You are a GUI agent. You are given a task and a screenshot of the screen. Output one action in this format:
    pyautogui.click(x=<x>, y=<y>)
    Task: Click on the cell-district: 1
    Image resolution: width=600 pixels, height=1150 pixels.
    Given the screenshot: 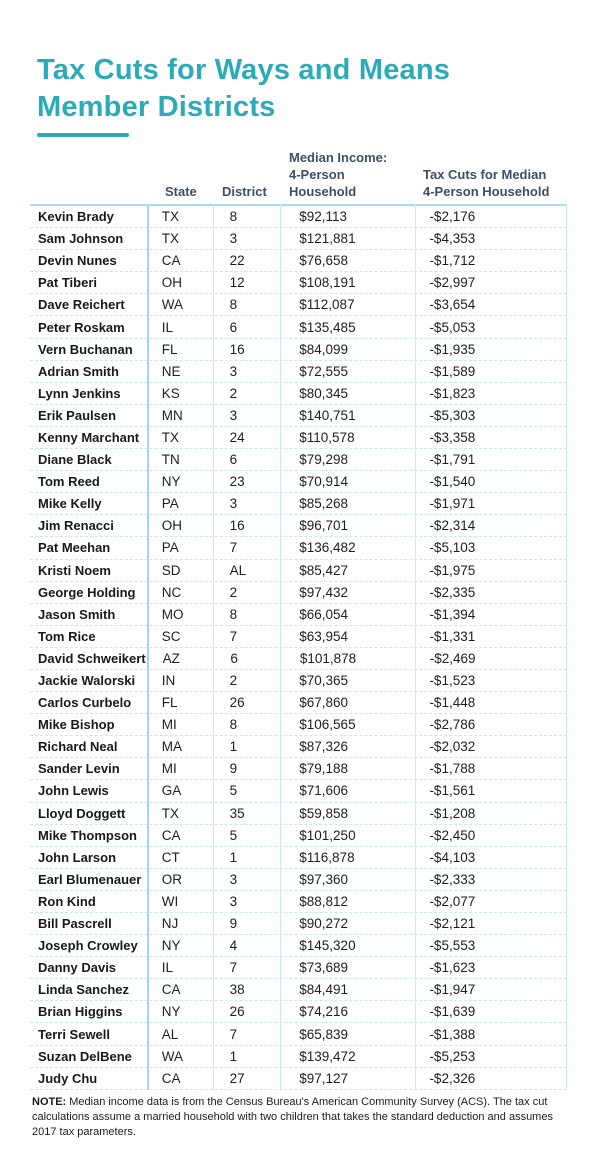 What is the action you would take?
    pyautogui.click(x=233, y=1056)
    